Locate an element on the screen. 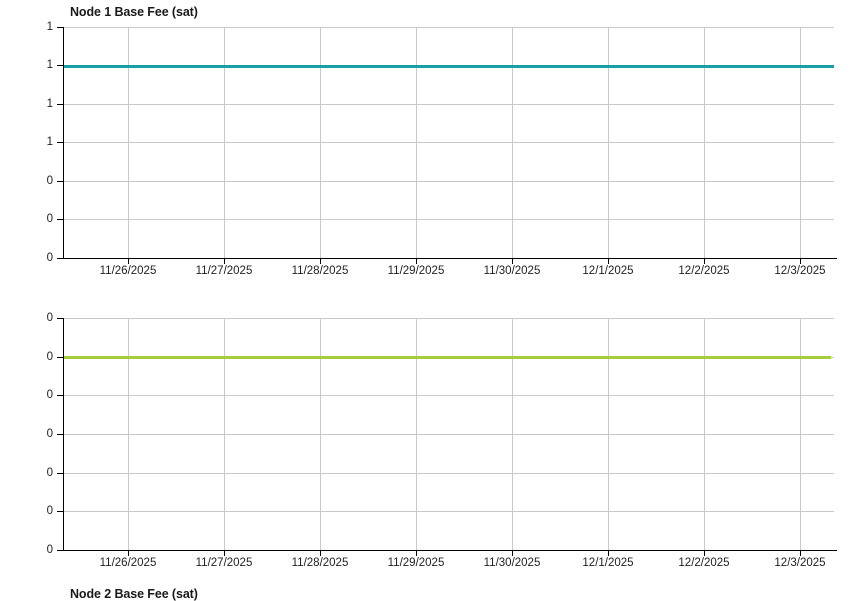 This screenshot has width=860, height=601. chart-title-node-2: Node 2 Base Fee (sat) is located at coordinates (134, 594).